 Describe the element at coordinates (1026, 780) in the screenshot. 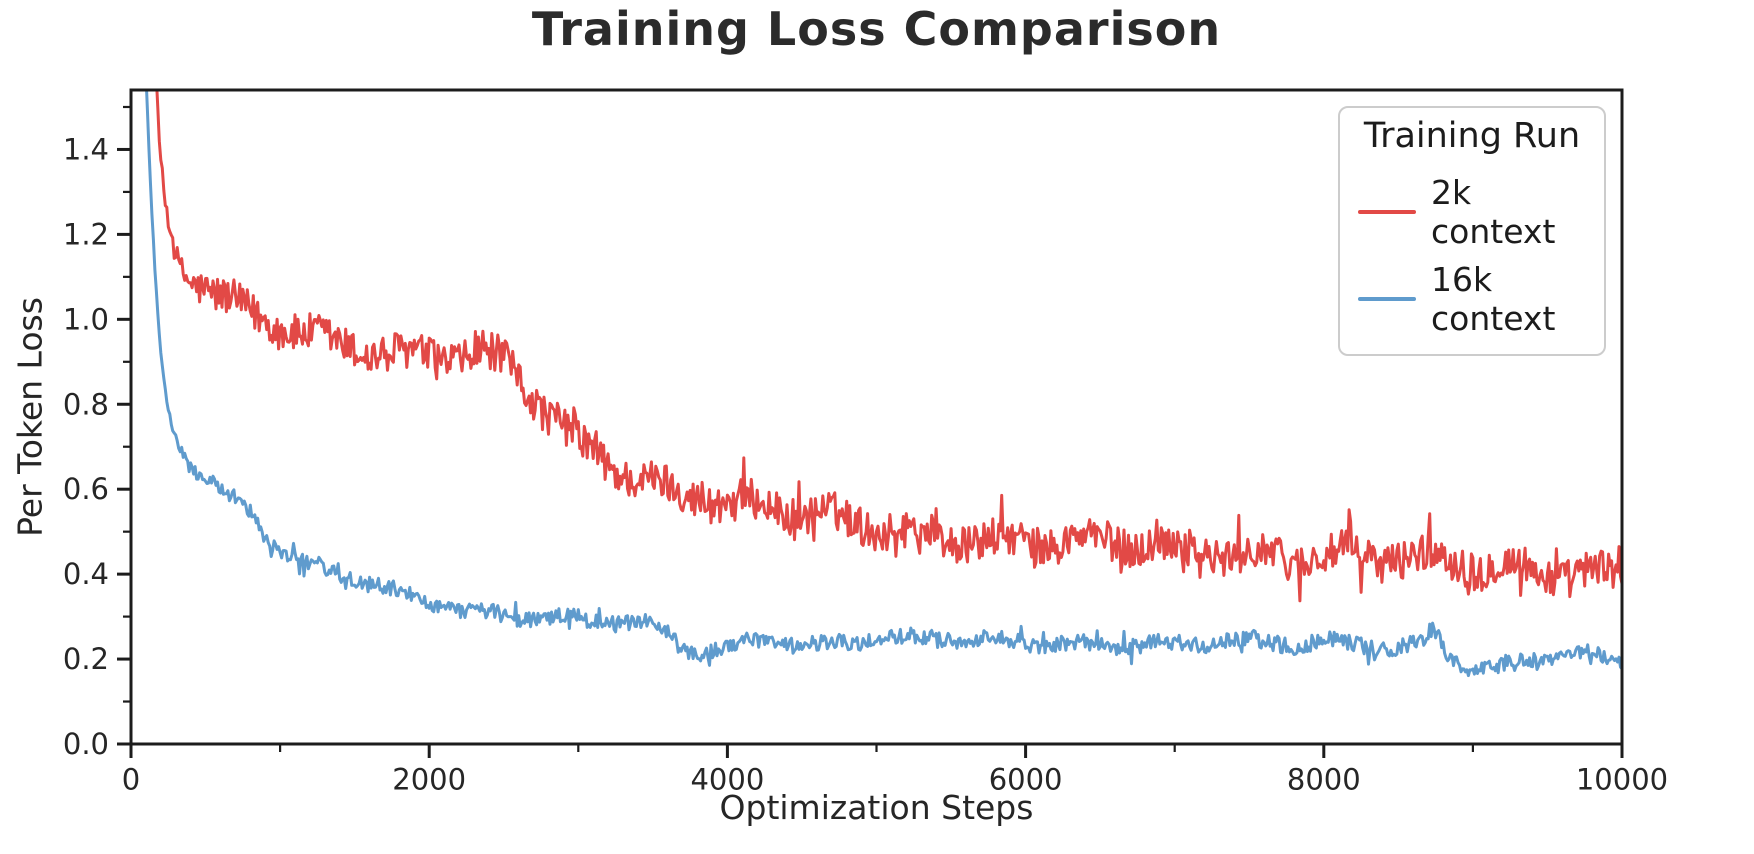

I see `x-tick-label-6000: 6000` at that location.